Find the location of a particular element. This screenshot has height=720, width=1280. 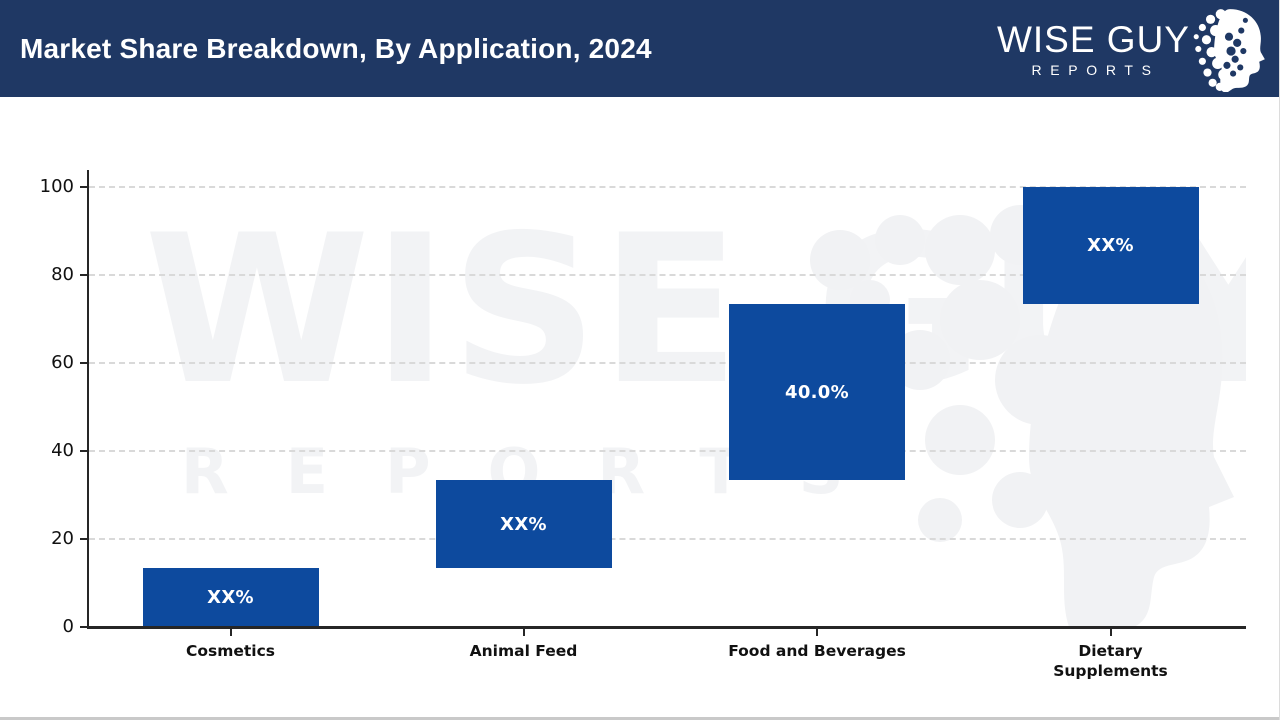

y-tick-label: 100 is located at coordinates (56, 186).